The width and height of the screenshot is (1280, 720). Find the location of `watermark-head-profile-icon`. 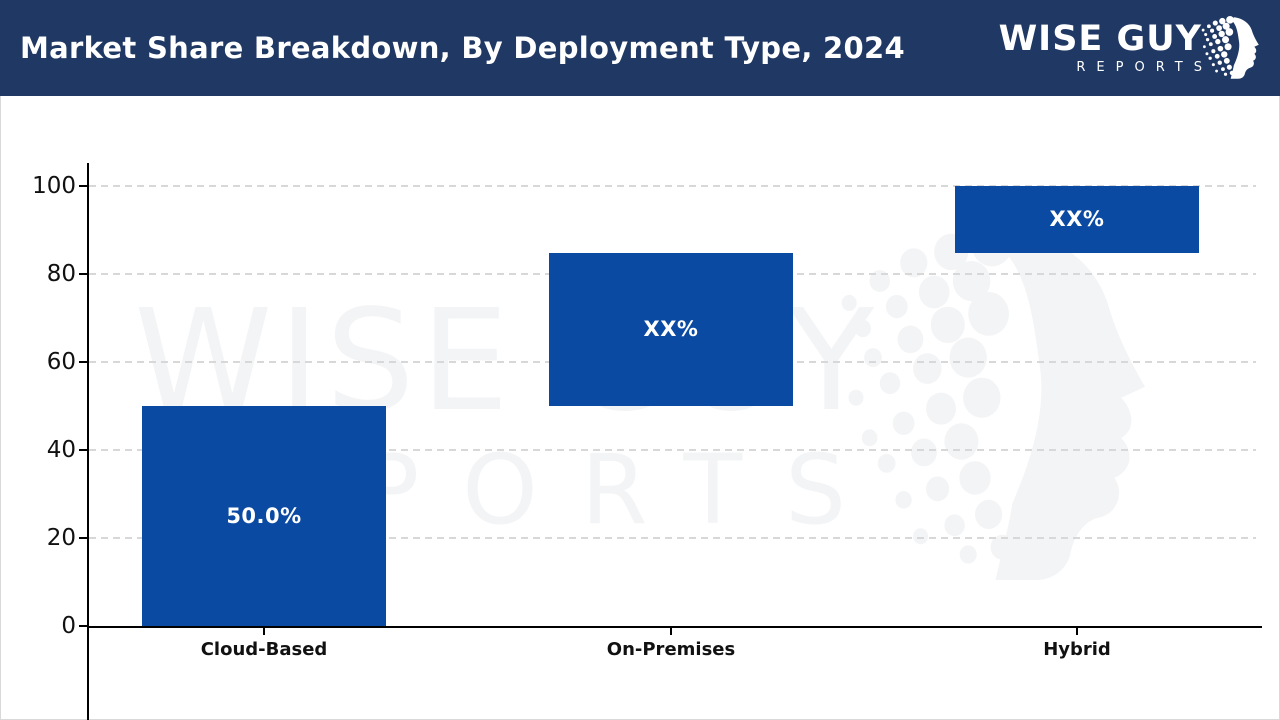

watermark-head-profile-icon is located at coordinates (993, 405).